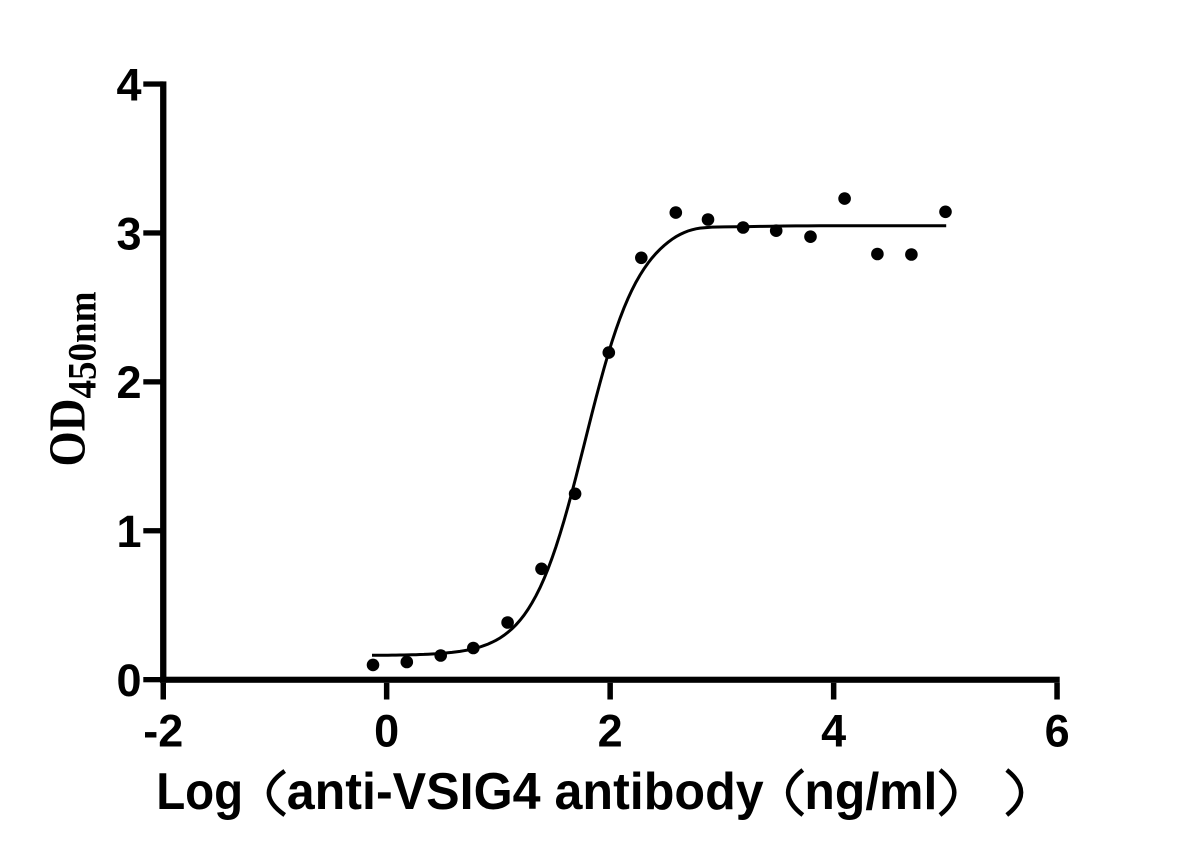 The height and width of the screenshot is (863, 1194). Describe the element at coordinates (1057, 730) in the screenshot. I see `svg-text: 6` at that location.